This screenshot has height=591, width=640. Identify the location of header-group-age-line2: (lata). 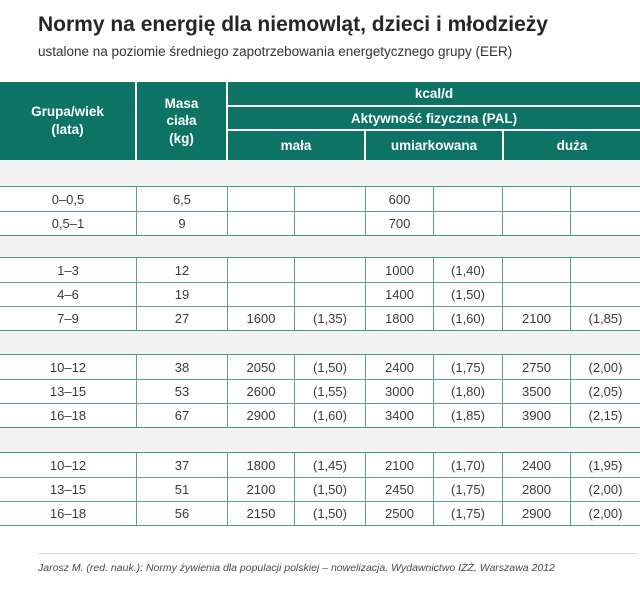
(67, 129).